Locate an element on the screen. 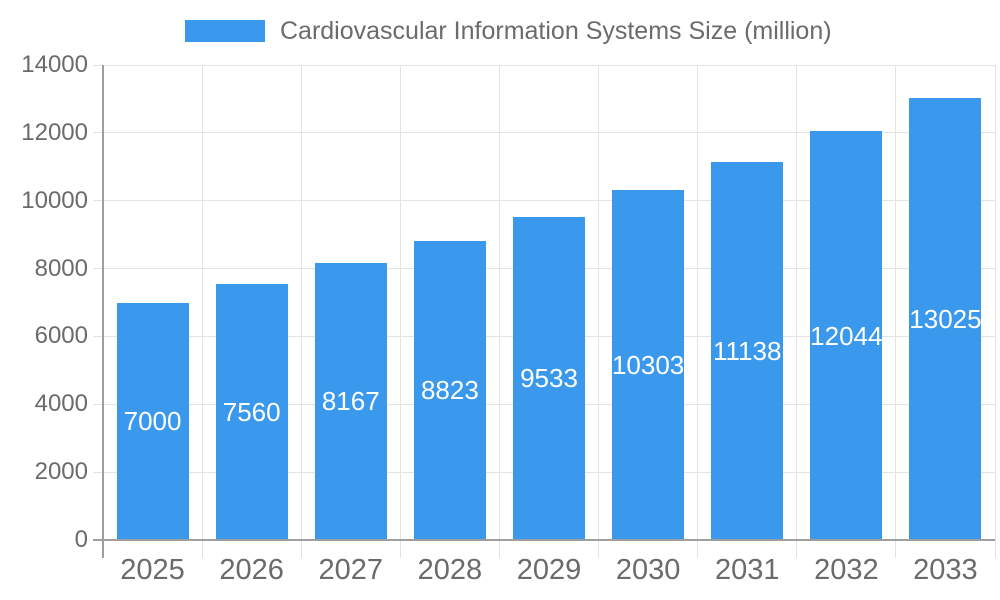 Image resolution: width=1000 pixels, height=600 pixels. y-axis-tick-label: 10000 is located at coordinates (54, 200).